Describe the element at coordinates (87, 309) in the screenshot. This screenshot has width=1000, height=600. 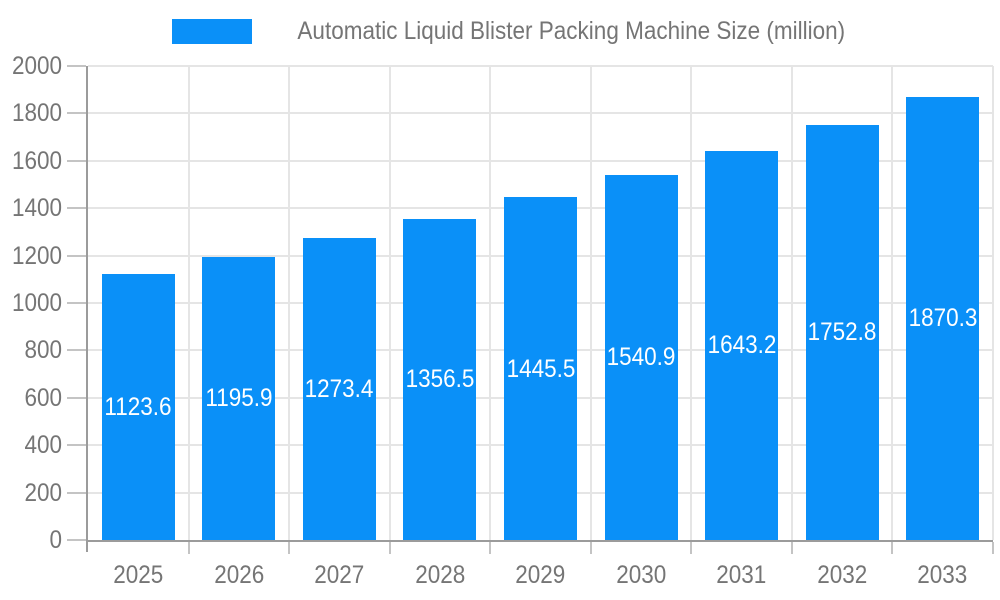
I see `y-axis-line` at that location.